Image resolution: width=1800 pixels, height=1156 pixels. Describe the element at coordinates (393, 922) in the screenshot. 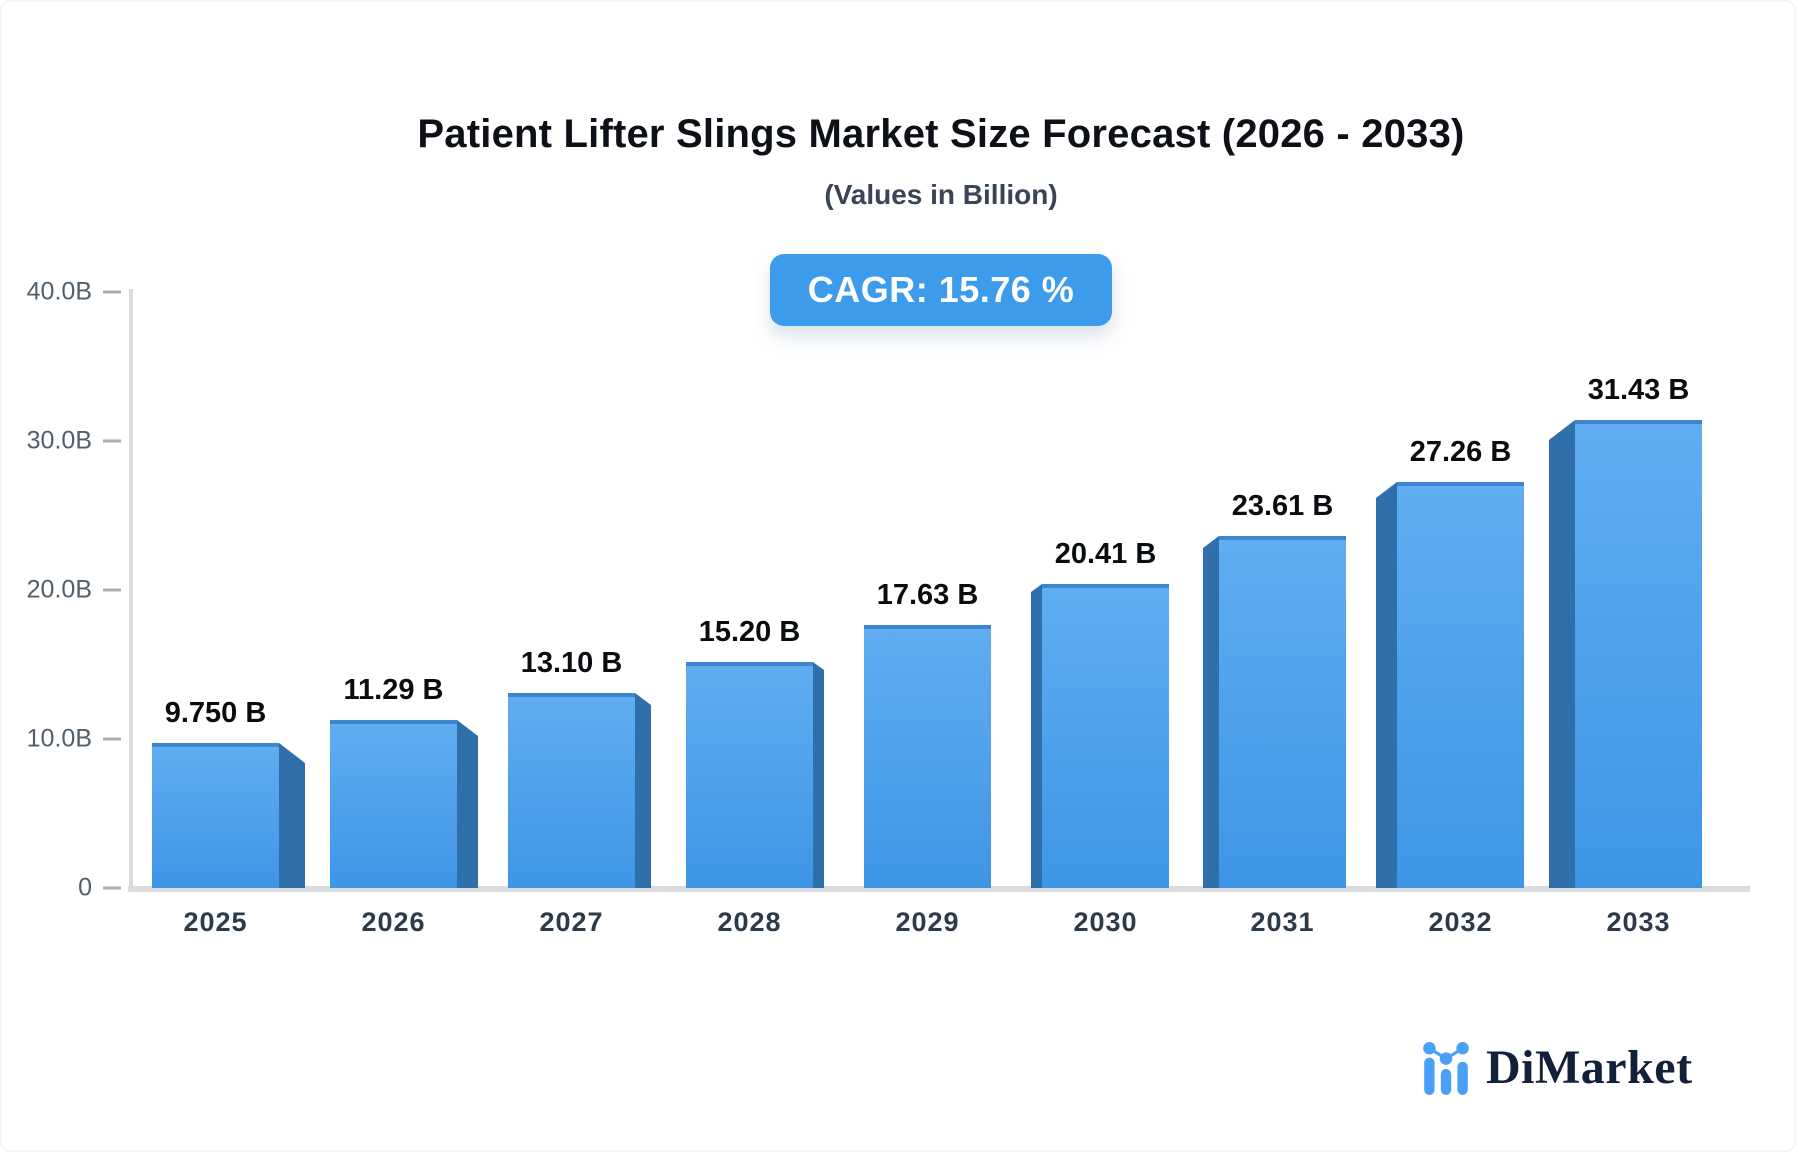

I see `x-axis-label-2026: 2026` at that location.